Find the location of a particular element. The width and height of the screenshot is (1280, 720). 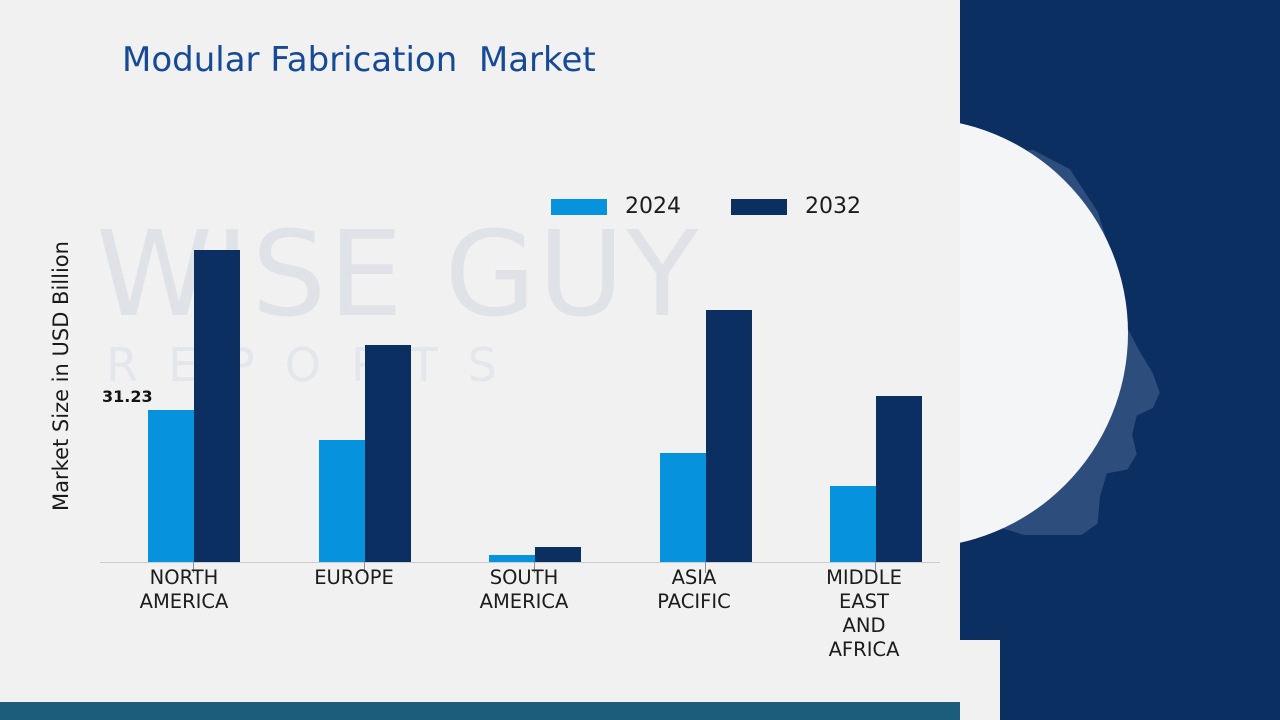

category-label-line: EUROPE is located at coordinates (354, 577).